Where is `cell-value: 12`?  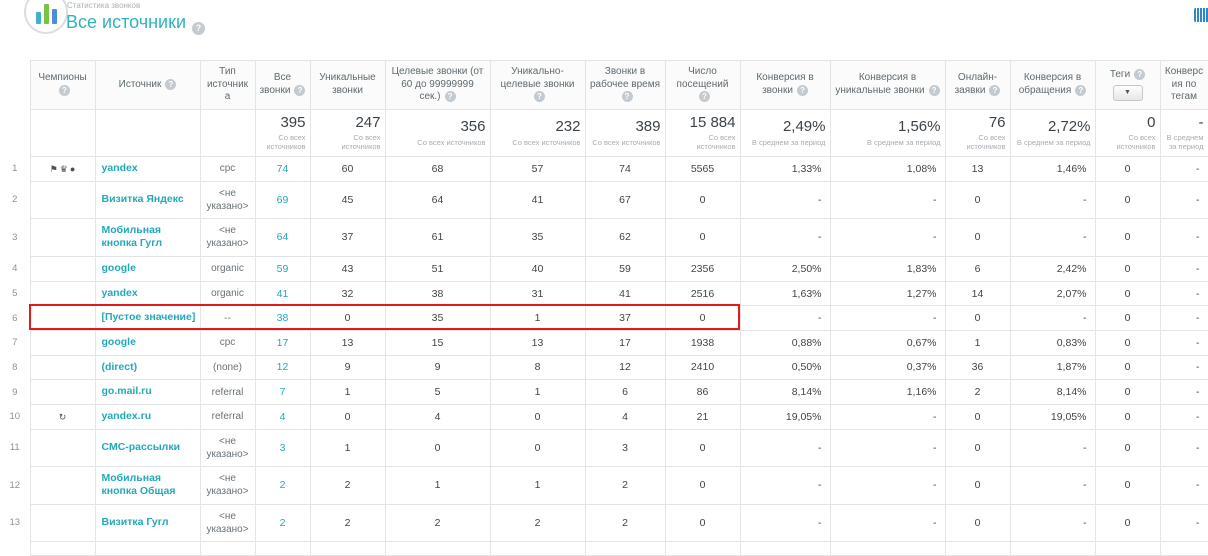
cell-value: 12 is located at coordinates (282, 367).